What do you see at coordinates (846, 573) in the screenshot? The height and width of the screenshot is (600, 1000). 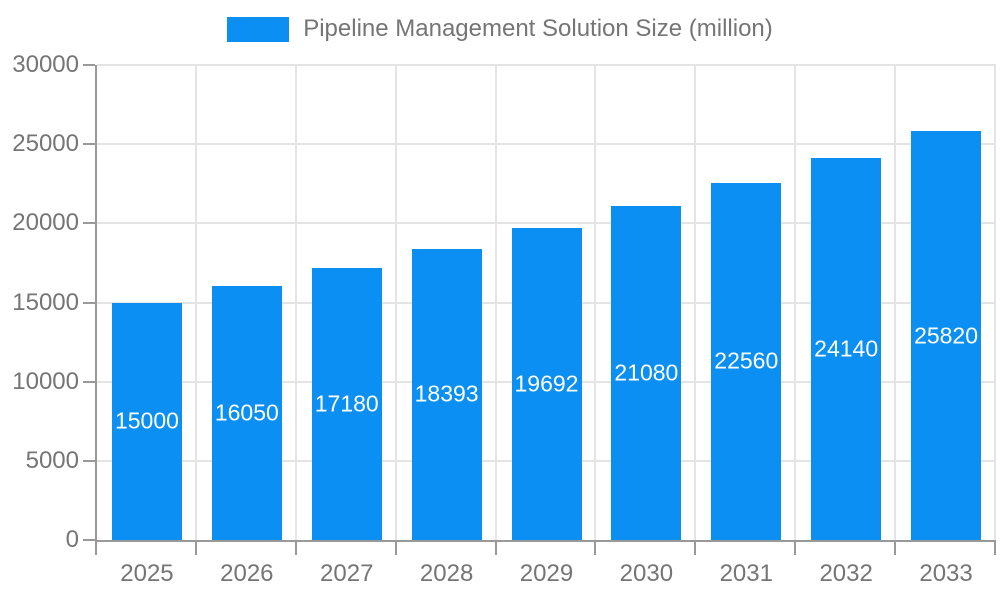 I see `x-axis-label: 2032` at bounding box center [846, 573].